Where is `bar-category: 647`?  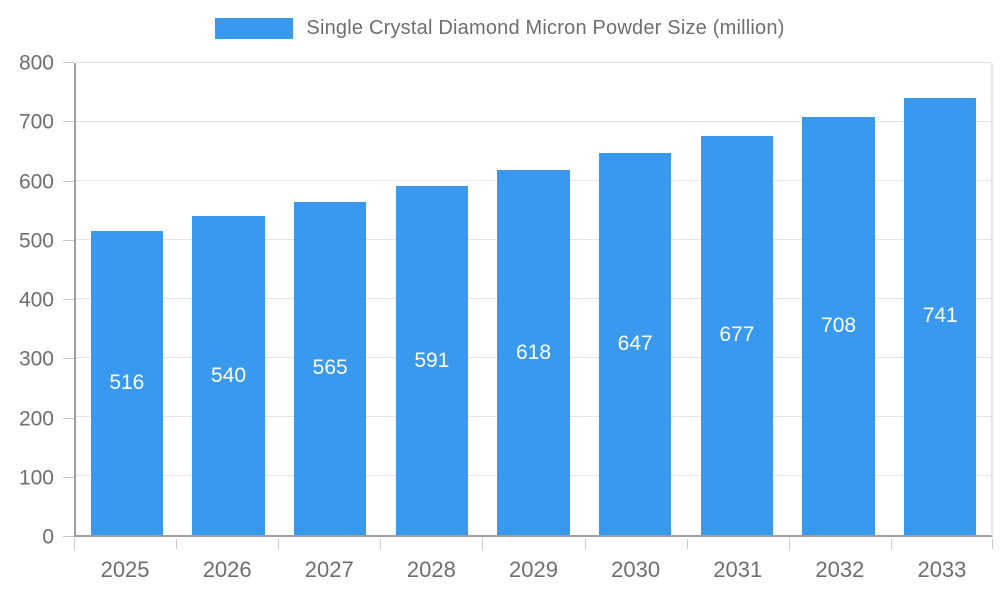
bar-category: 647 is located at coordinates (635, 299).